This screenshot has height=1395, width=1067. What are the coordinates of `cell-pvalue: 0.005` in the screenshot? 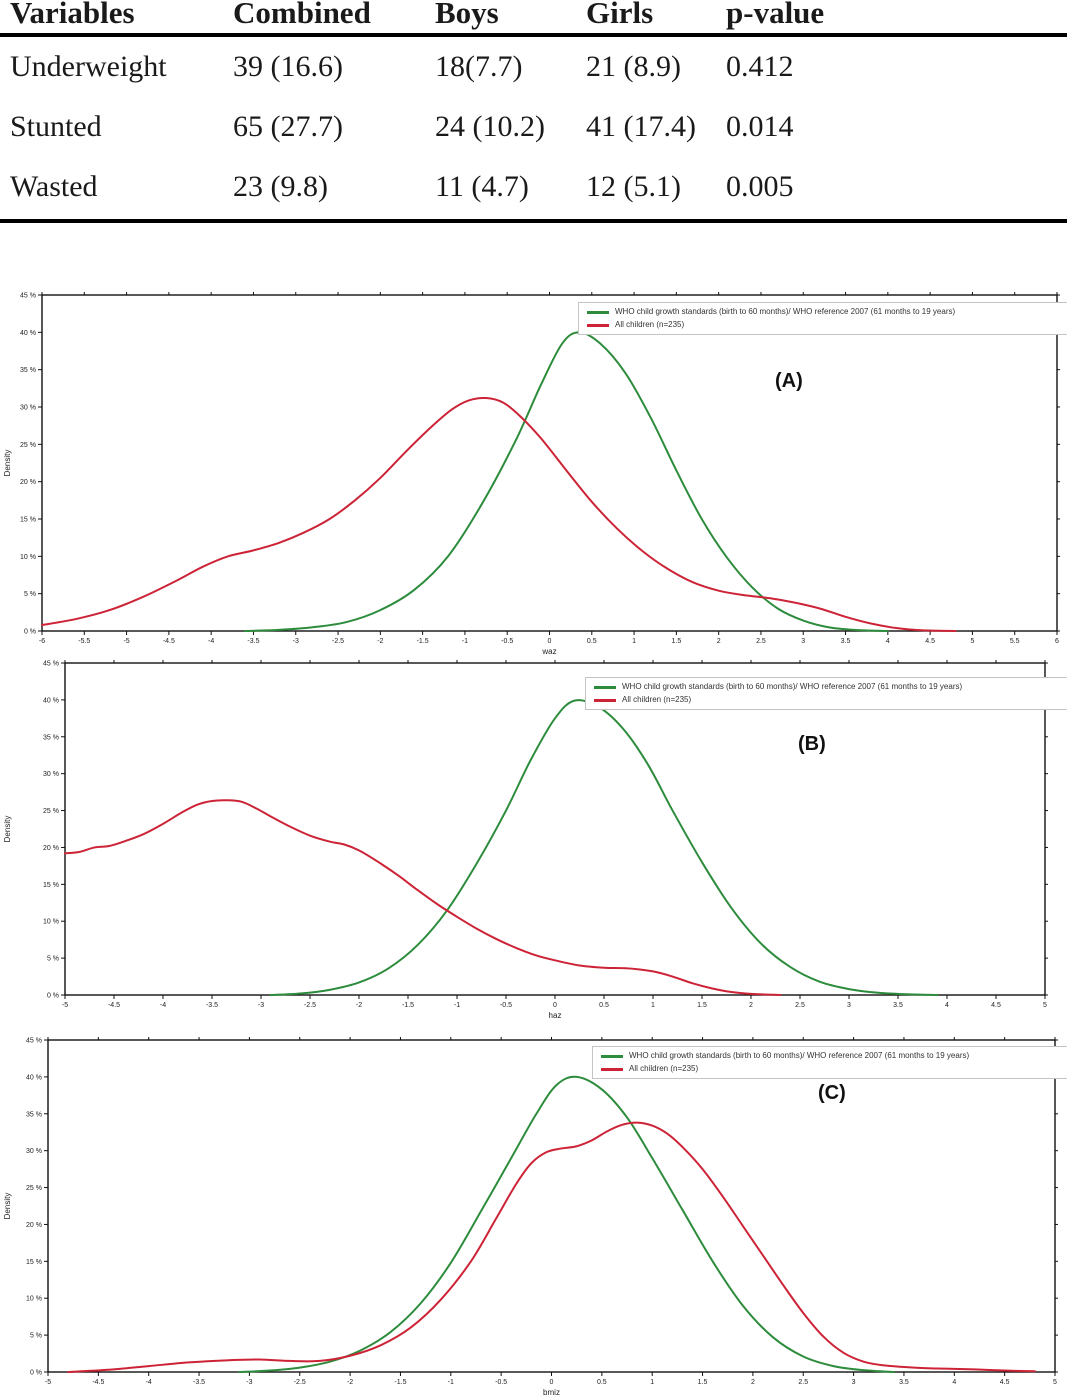 It's located at (760, 186).